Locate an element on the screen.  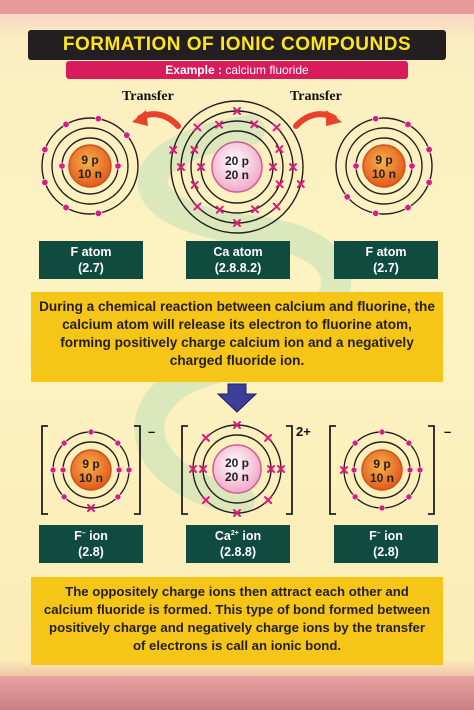
atom-label-config: (2.8.8.2) is located at coordinates (238, 268).